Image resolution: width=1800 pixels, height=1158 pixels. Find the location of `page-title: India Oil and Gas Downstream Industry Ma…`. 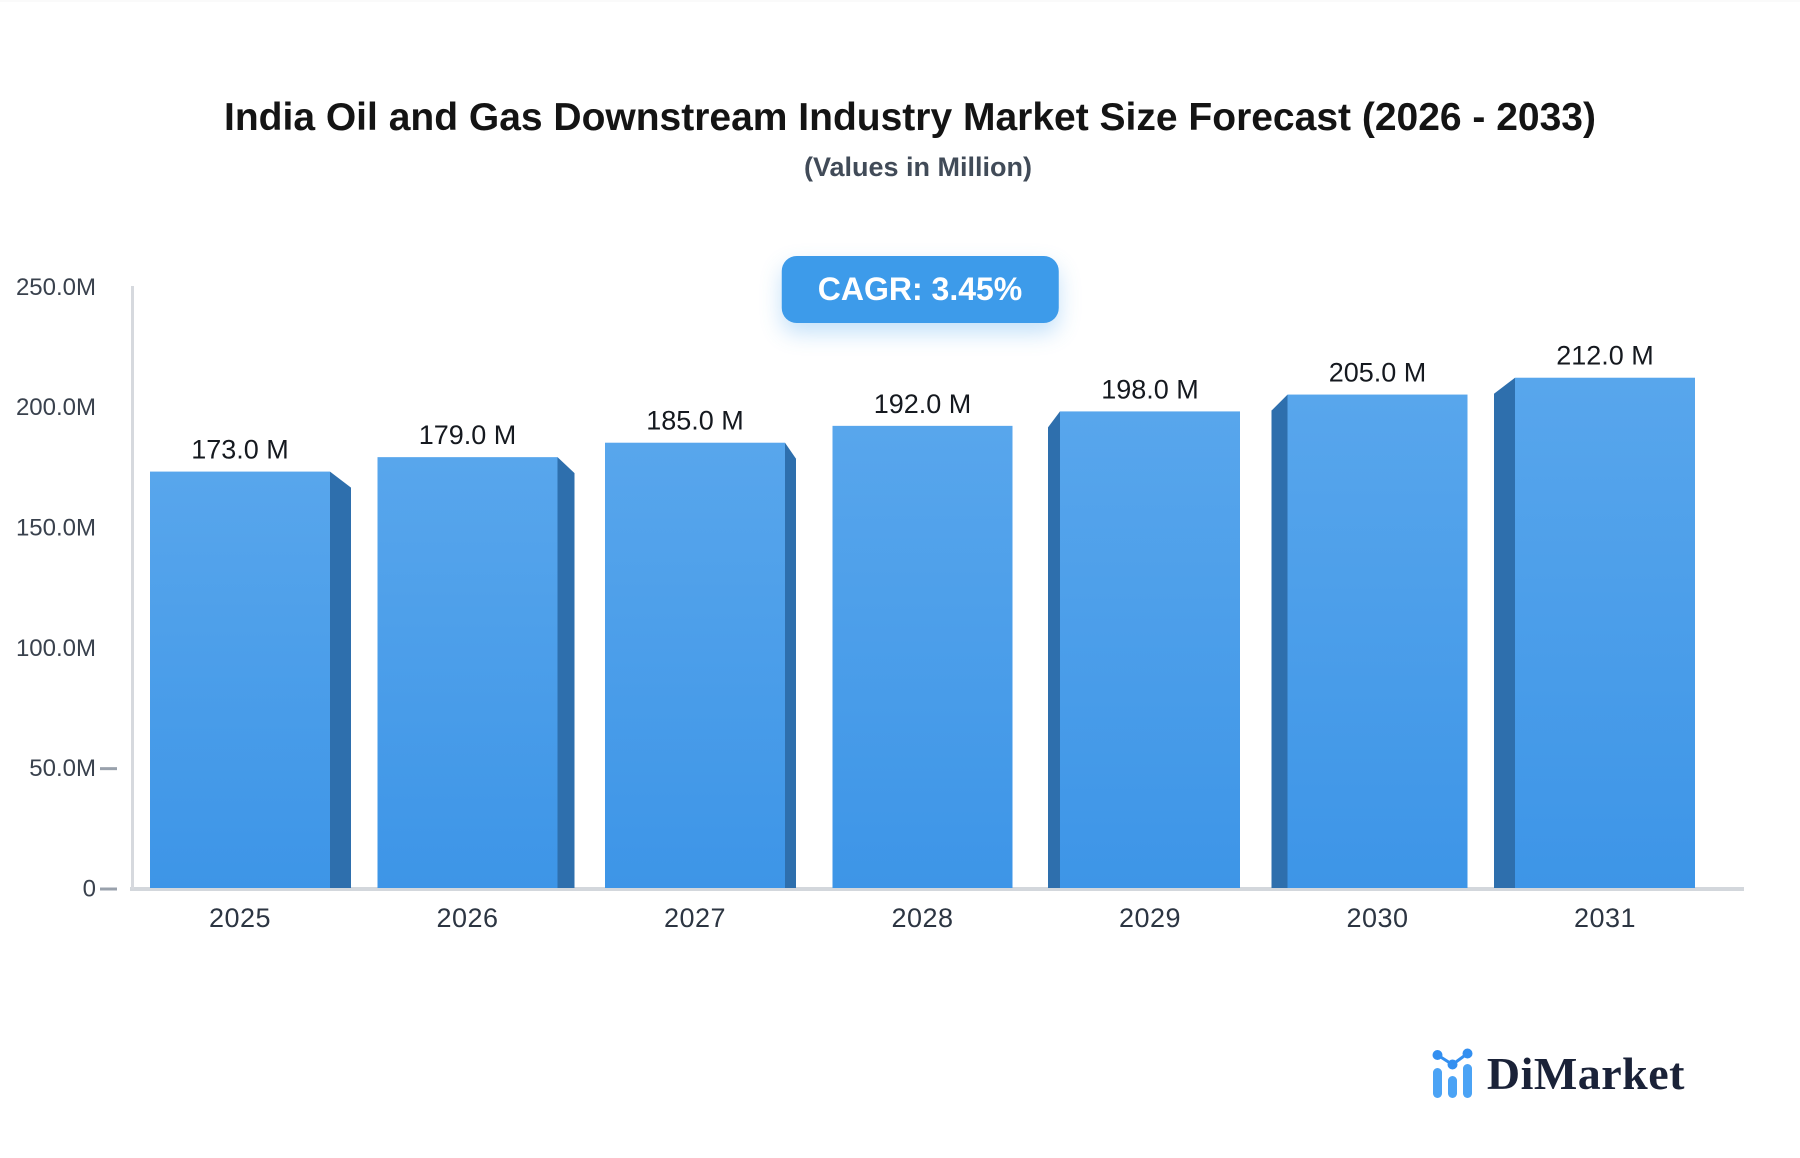

page-title: India Oil and Gas Downstream Industry Ma… is located at coordinates (910, 117).